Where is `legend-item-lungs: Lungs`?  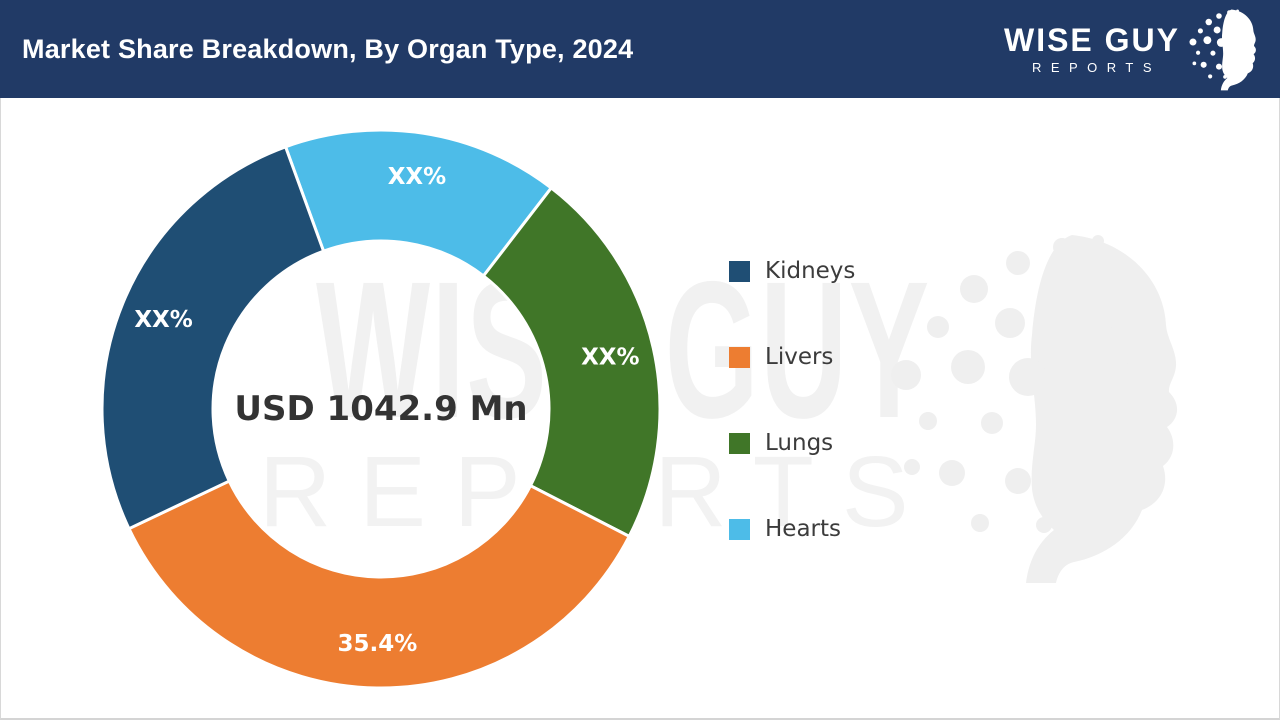
legend-item-lungs: Lungs is located at coordinates (792, 443).